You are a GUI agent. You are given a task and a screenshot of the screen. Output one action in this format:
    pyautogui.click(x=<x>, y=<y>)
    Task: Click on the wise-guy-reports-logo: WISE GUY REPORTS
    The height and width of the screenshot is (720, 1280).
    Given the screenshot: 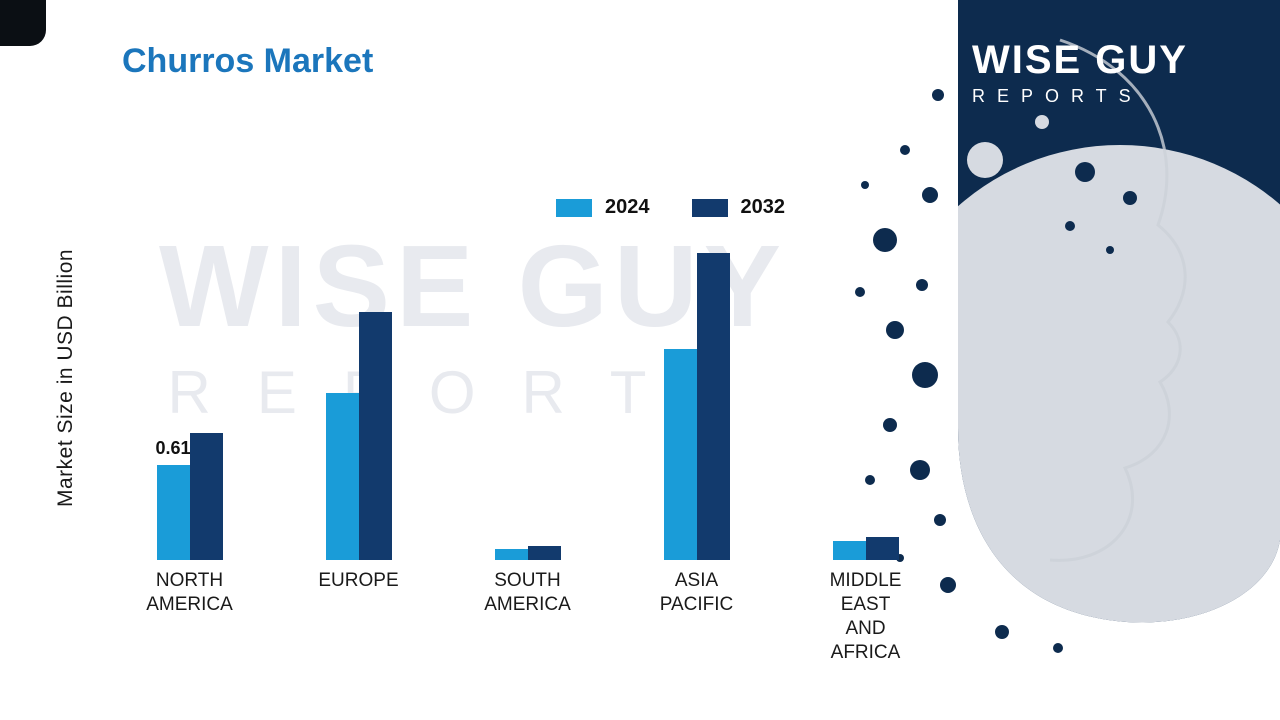 What is the action you would take?
    pyautogui.click(x=1080, y=72)
    